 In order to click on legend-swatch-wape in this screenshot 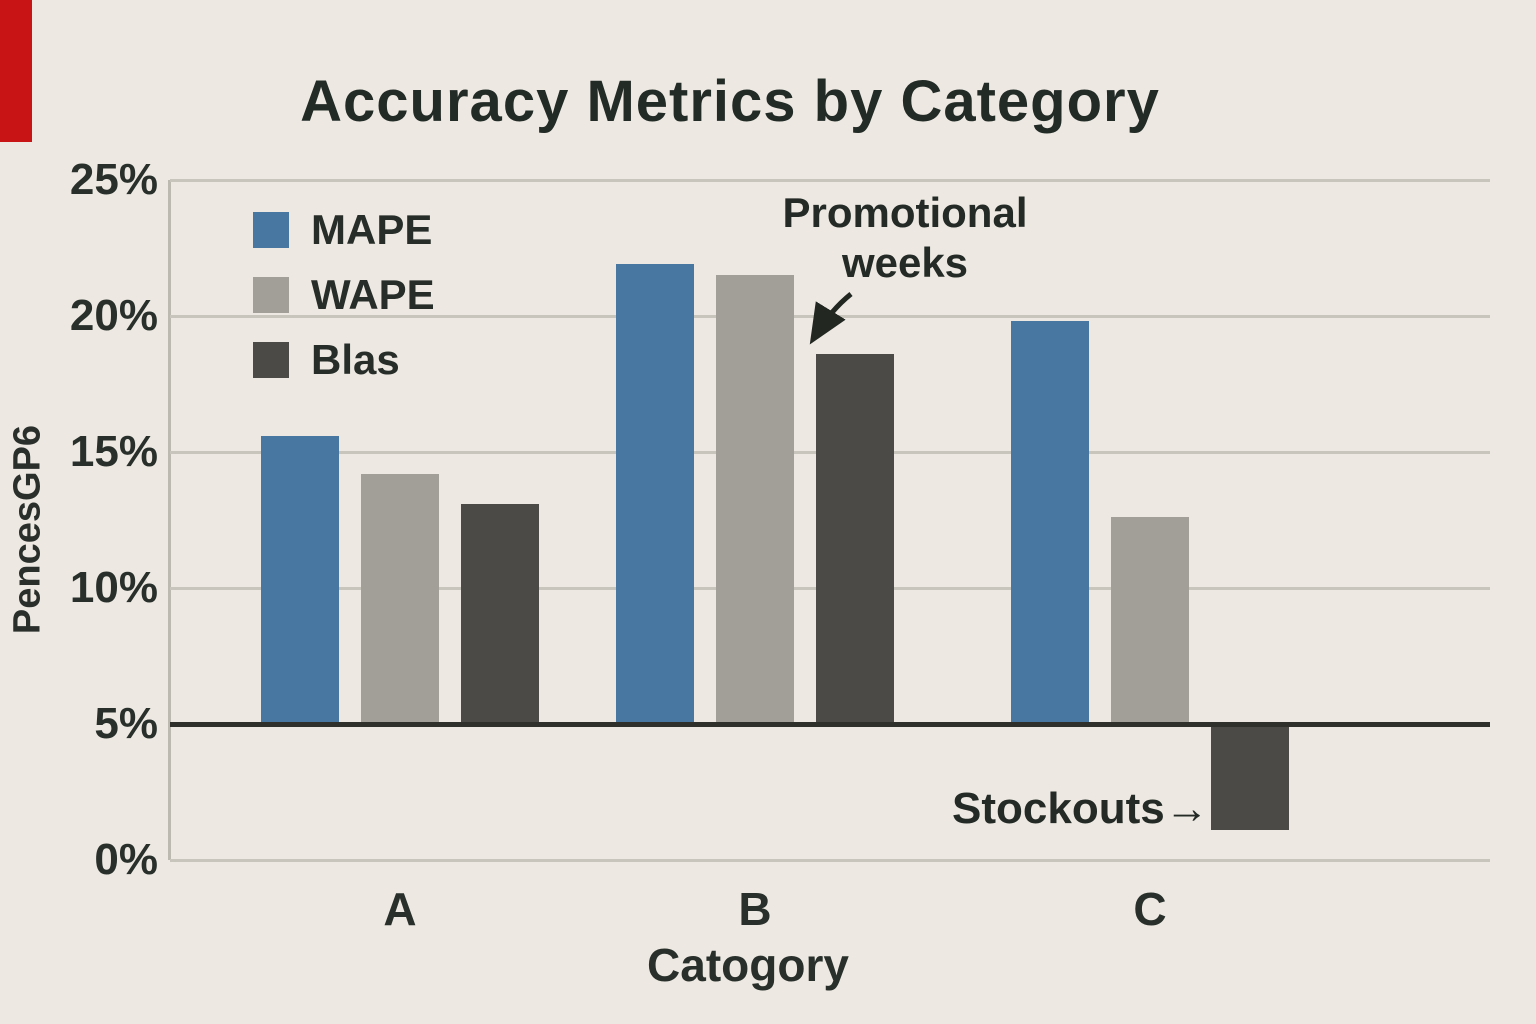, I will do `click(271, 295)`.